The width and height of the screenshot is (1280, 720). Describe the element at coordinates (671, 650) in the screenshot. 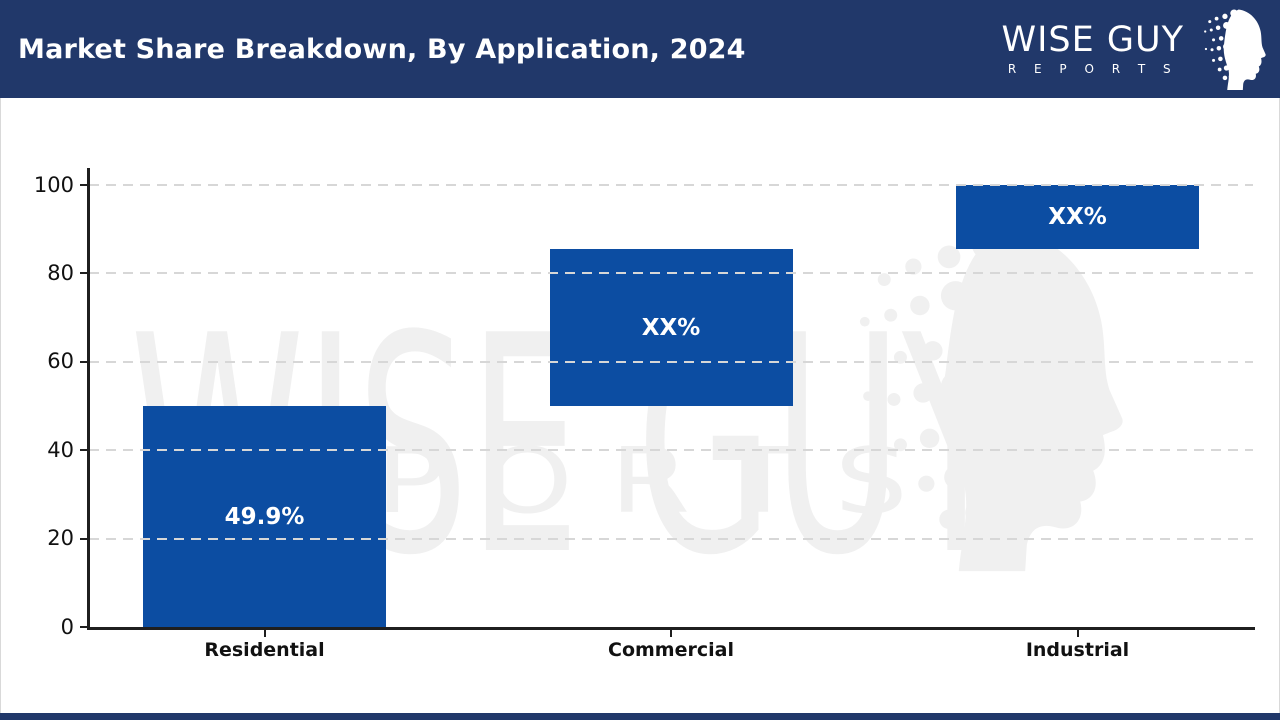

I see `x-category-label-commercial: Commercial` at that location.